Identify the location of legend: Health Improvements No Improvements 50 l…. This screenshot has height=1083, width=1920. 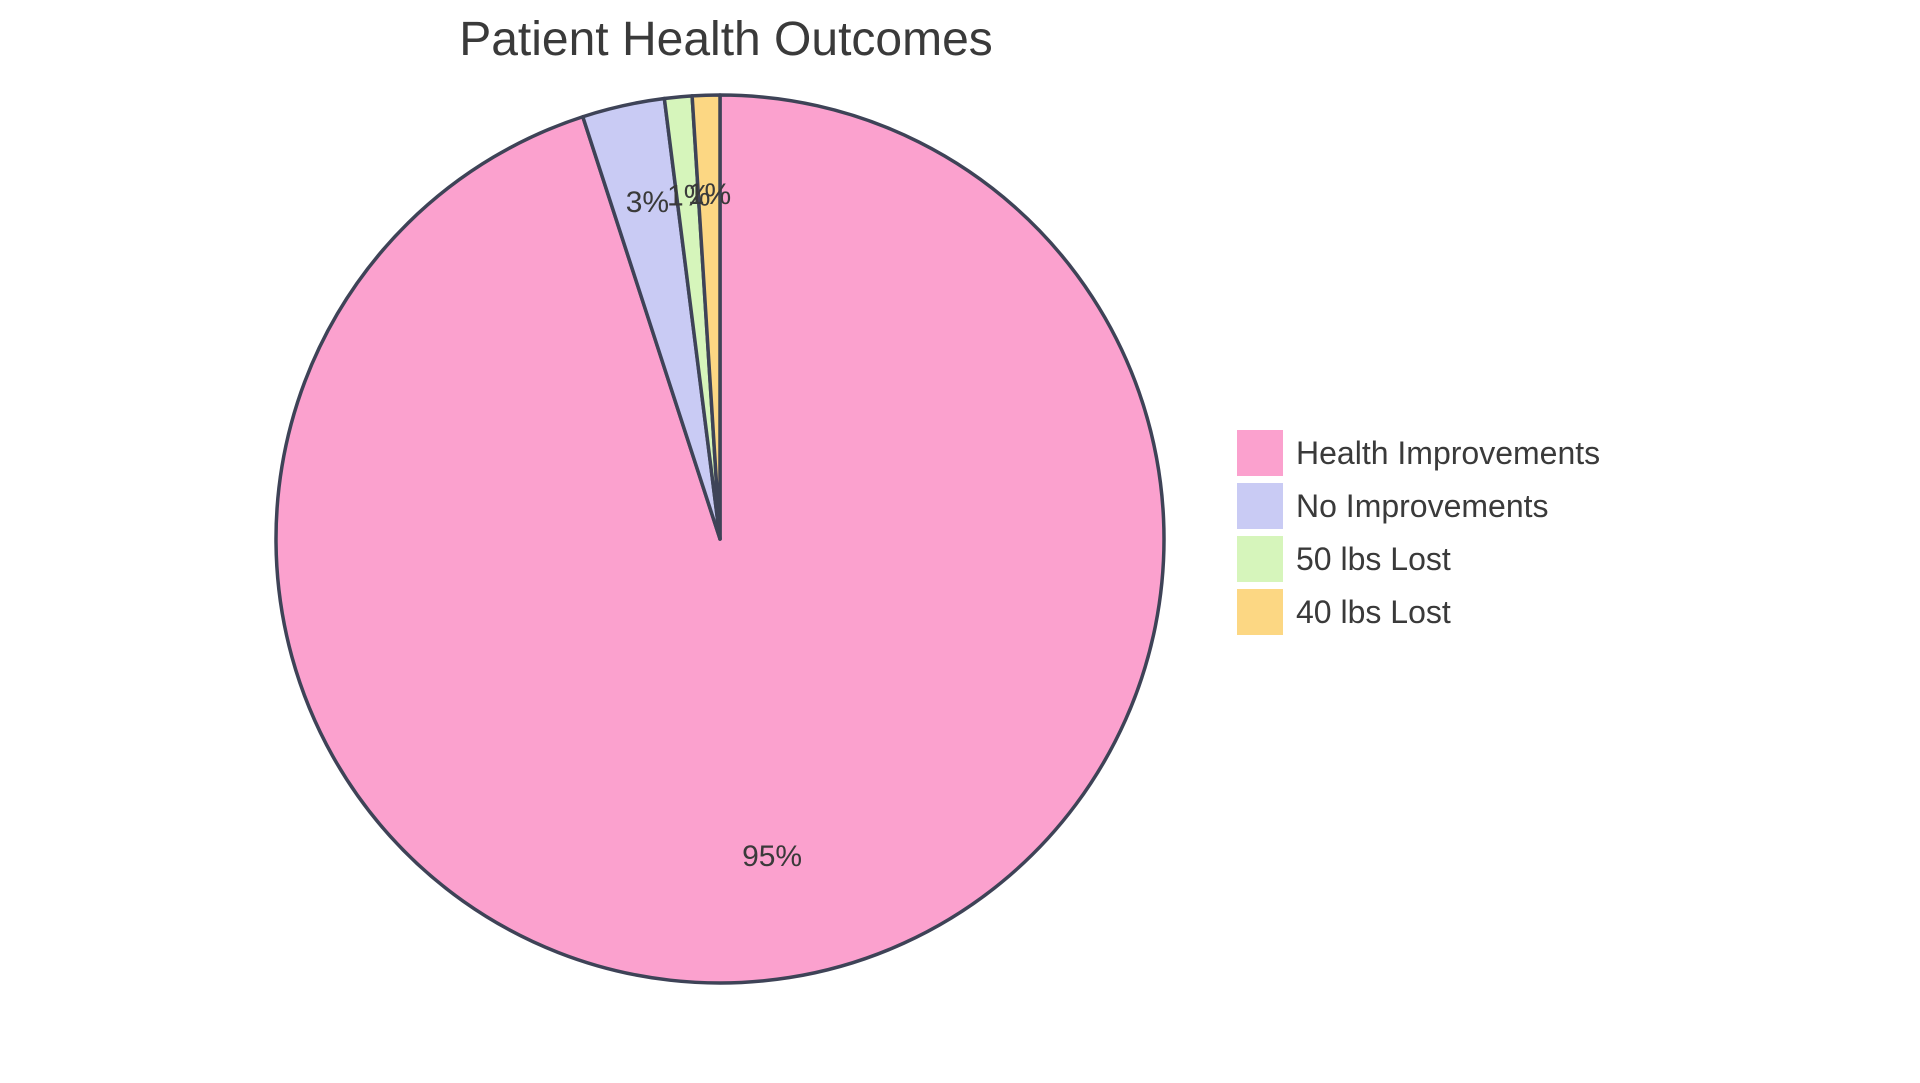
(1418, 532).